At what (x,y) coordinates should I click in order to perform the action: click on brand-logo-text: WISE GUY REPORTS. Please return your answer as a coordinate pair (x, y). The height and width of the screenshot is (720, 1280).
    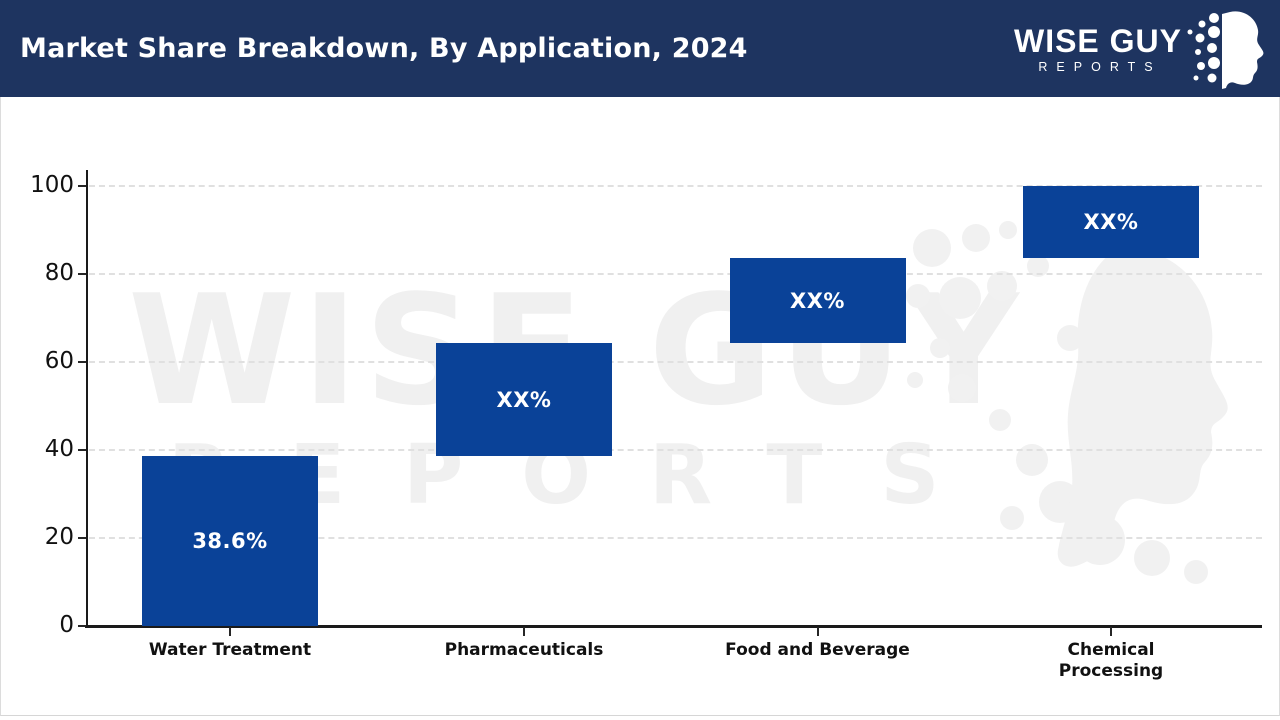
    Looking at the image, I should click on (1098, 49).